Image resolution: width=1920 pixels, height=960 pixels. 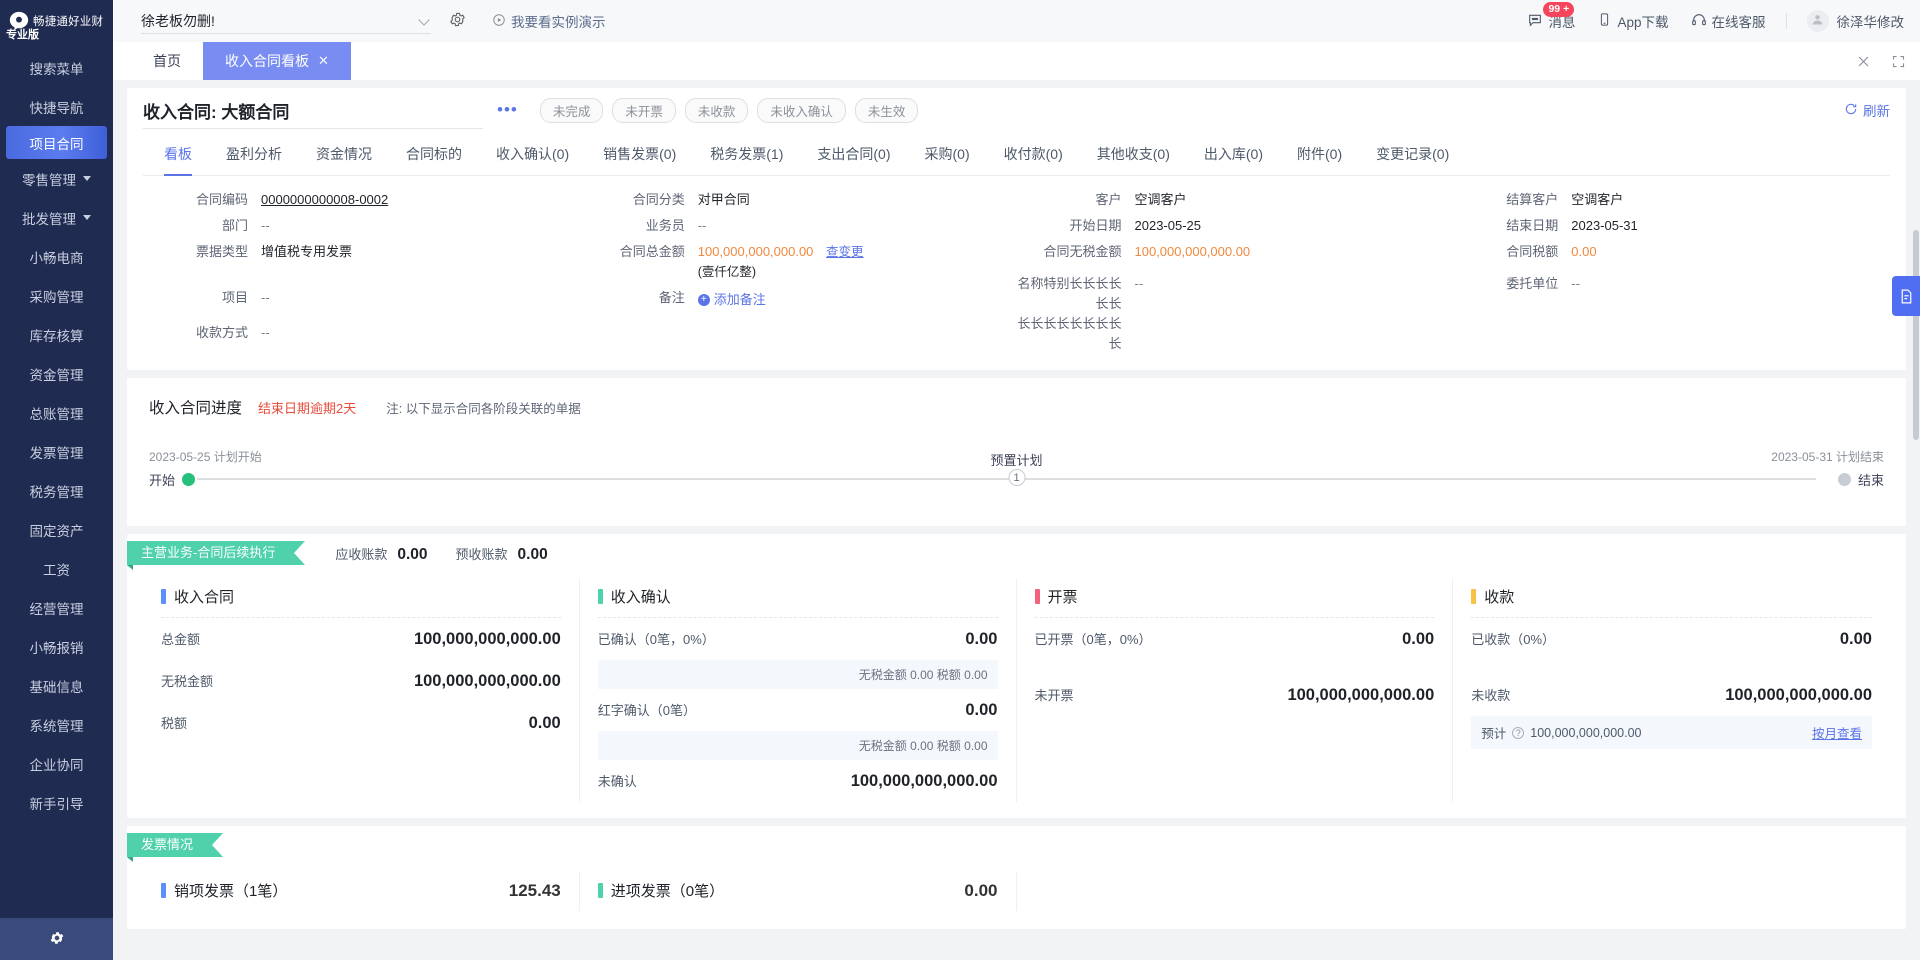 I want to click on kpi-card-header: 收入合同, so click(x=361, y=597).